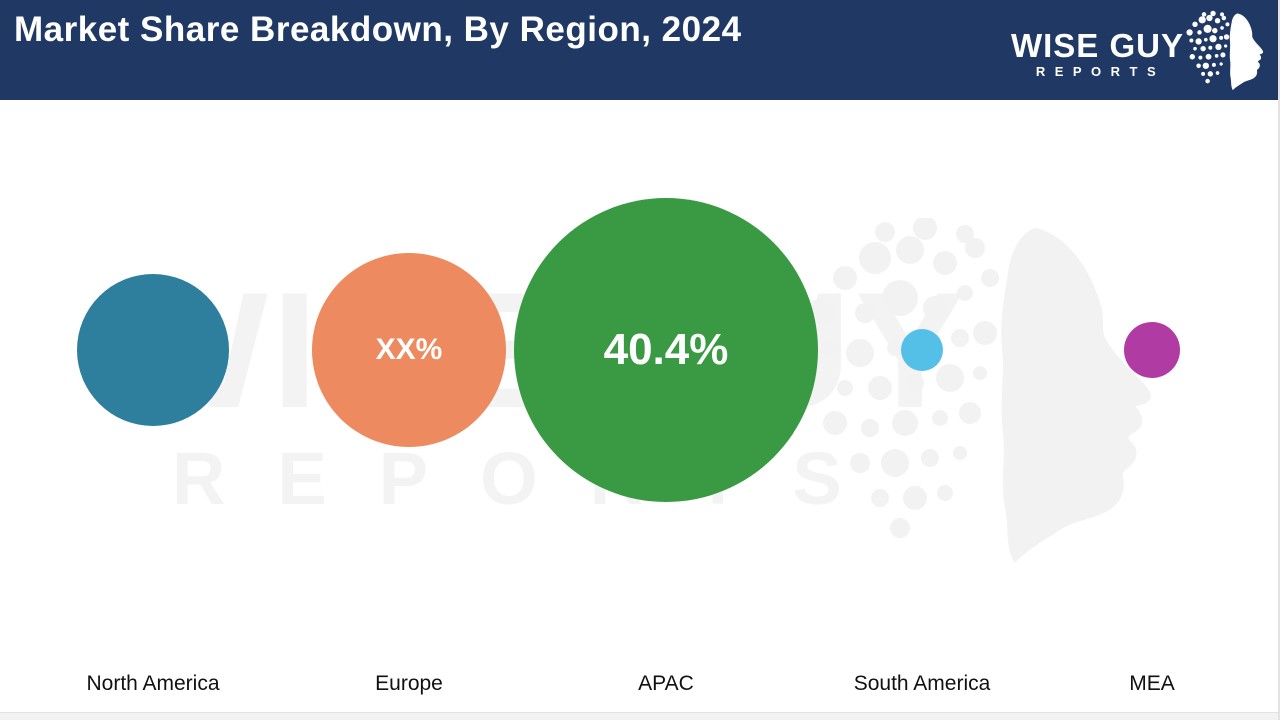  Describe the element at coordinates (666, 683) in the screenshot. I see `region-label-apac: APAC` at that location.